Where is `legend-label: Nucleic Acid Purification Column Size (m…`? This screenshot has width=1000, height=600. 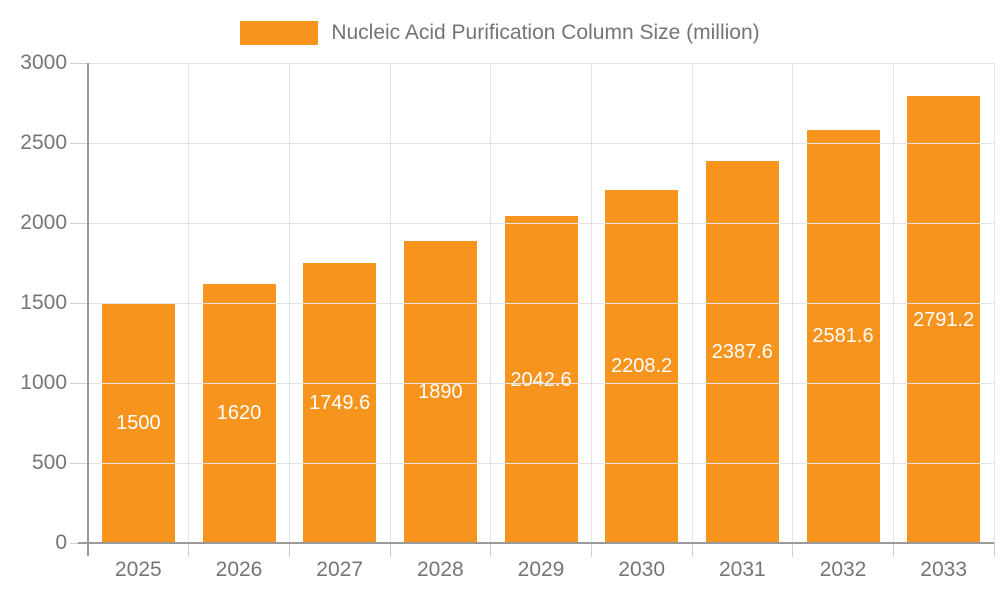
legend-label: Nucleic Acid Purification Column Size (m… is located at coordinates (545, 32).